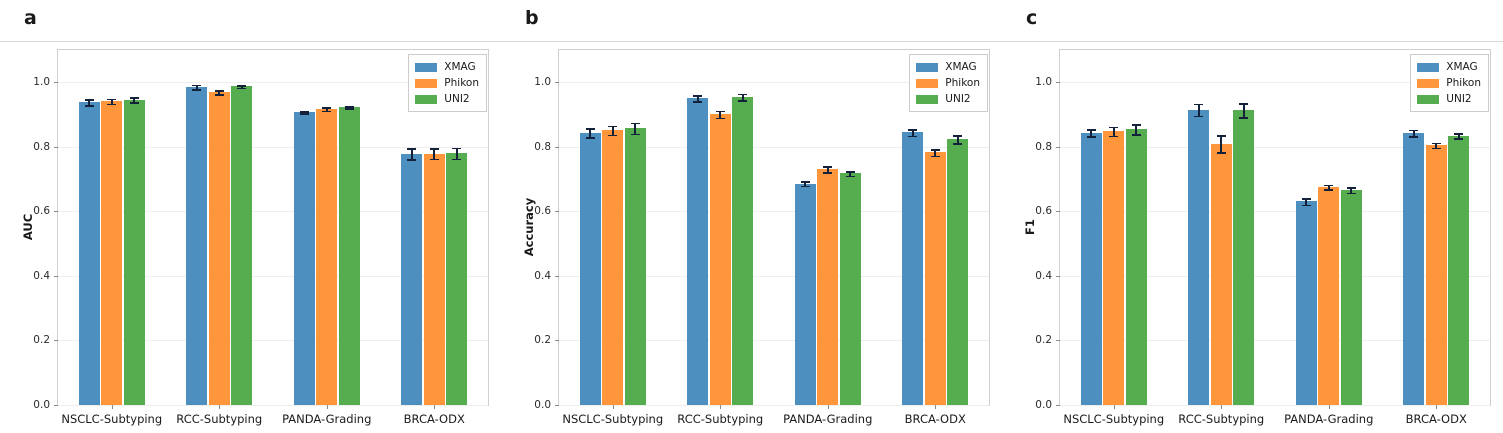 Image resolution: width=1503 pixels, height=433 pixels. Describe the element at coordinates (1114, 419) in the screenshot. I see `x-tick-label: NSCLC-Subtyping` at that location.